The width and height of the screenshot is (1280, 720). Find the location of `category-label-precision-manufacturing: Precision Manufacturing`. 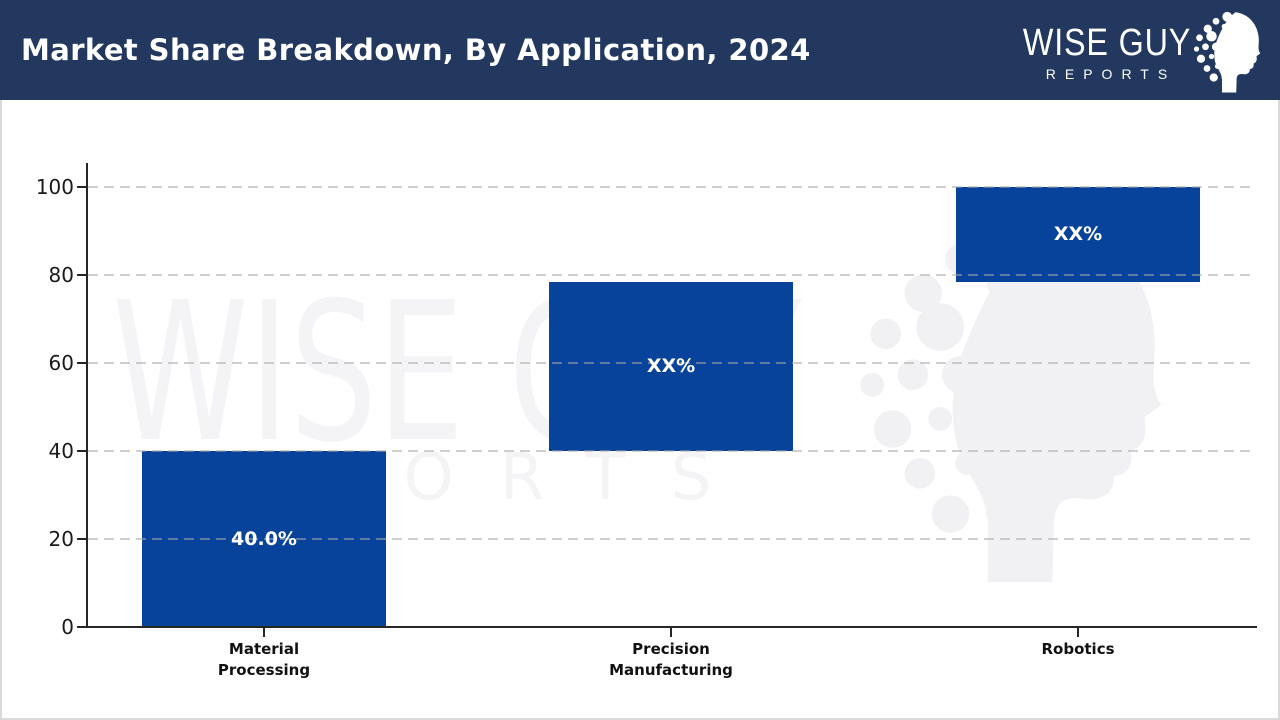

category-label-precision-manufacturing: Precision Manufacturing is located at coordinates (671, 660).